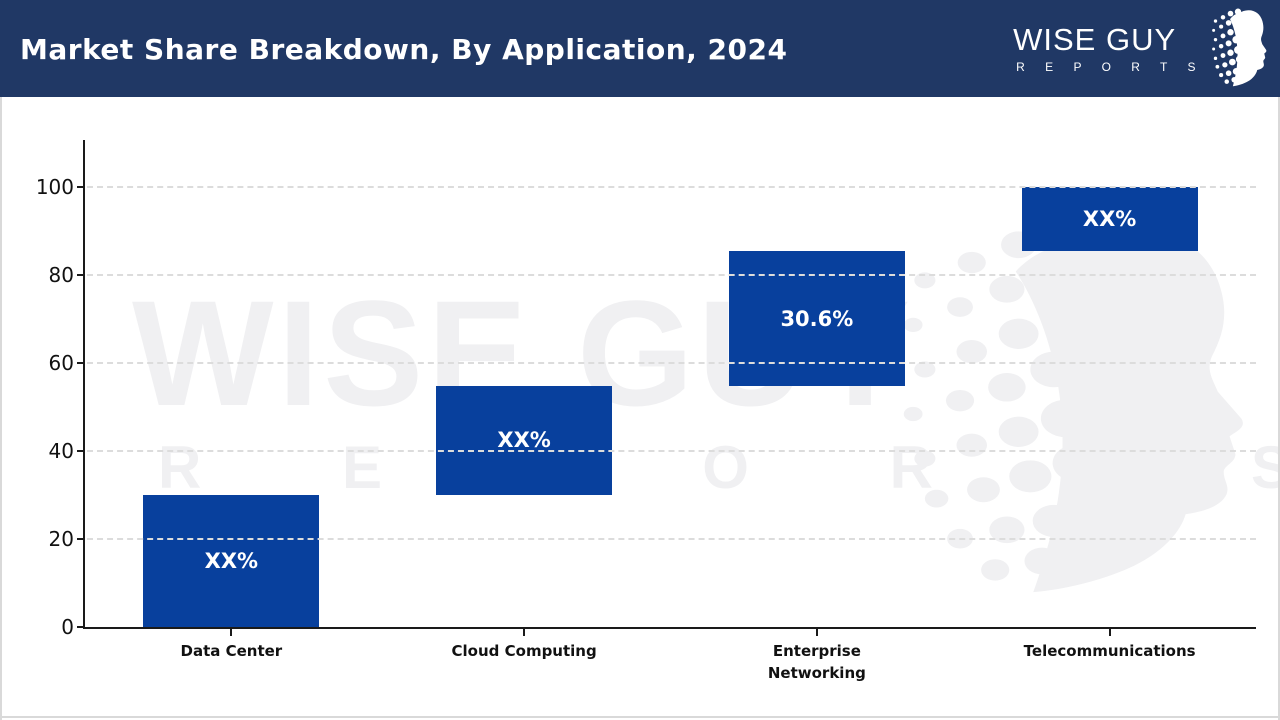  Describe the element at coordinates (1279, 408) in the screenshot. I see `figure-border-right` at that location.